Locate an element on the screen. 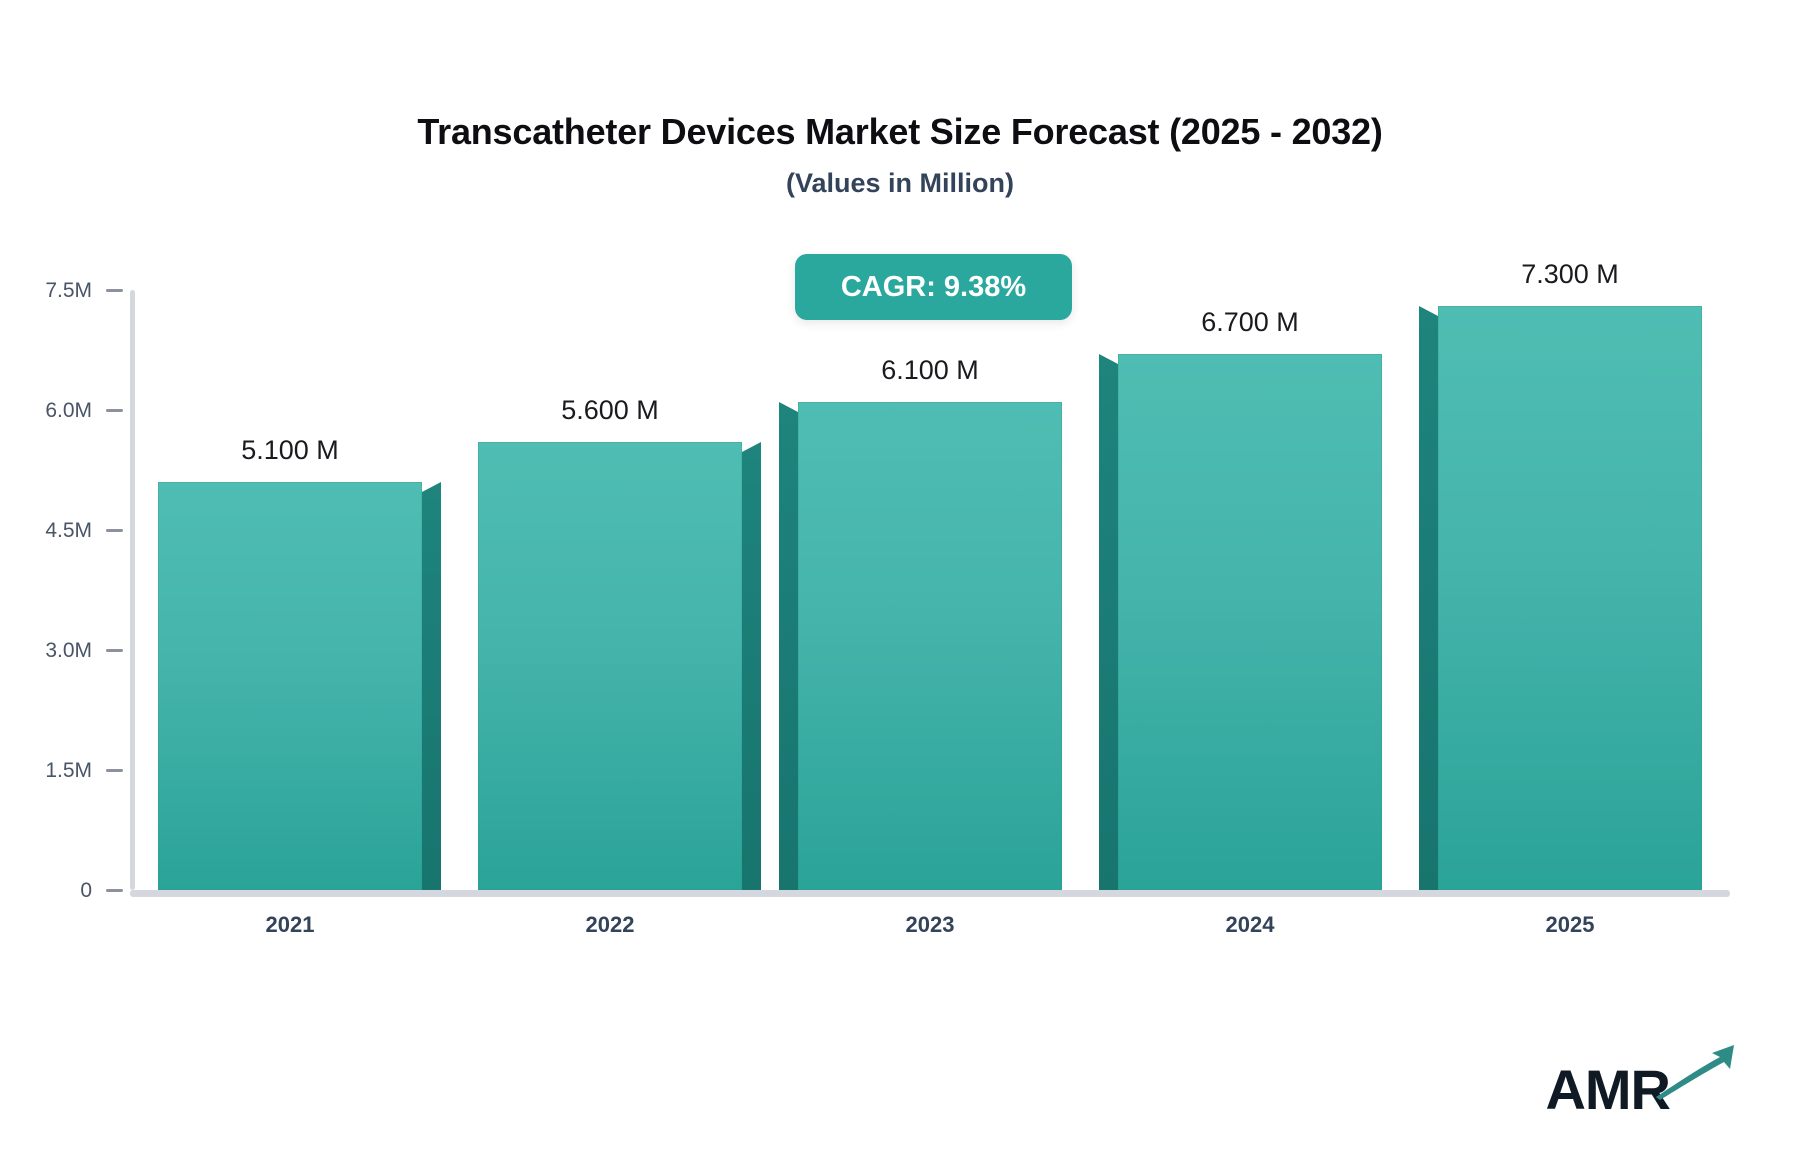  y-axis-tick-label: 0 is located at coordinates (86, 890).